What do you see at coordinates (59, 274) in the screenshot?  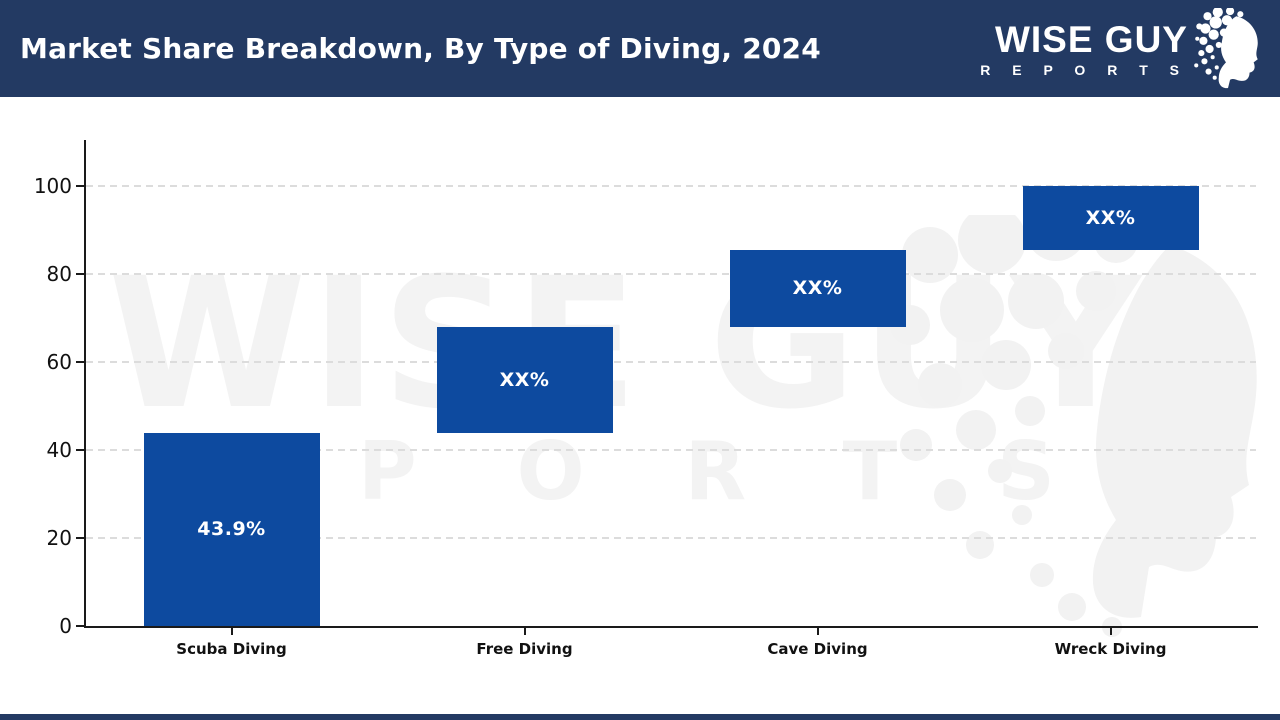 I see `y-tick-label-80: 80` at bounding box center [59, 274].